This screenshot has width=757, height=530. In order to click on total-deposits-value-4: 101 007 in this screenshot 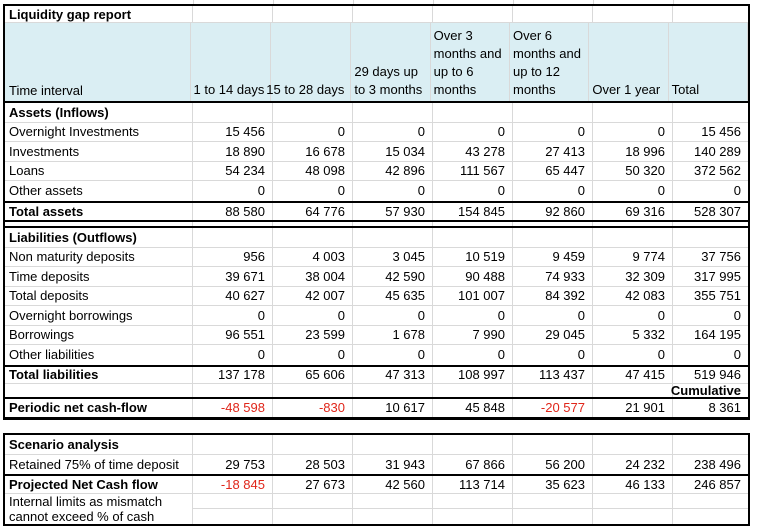, I will do `click(473, 296)`.